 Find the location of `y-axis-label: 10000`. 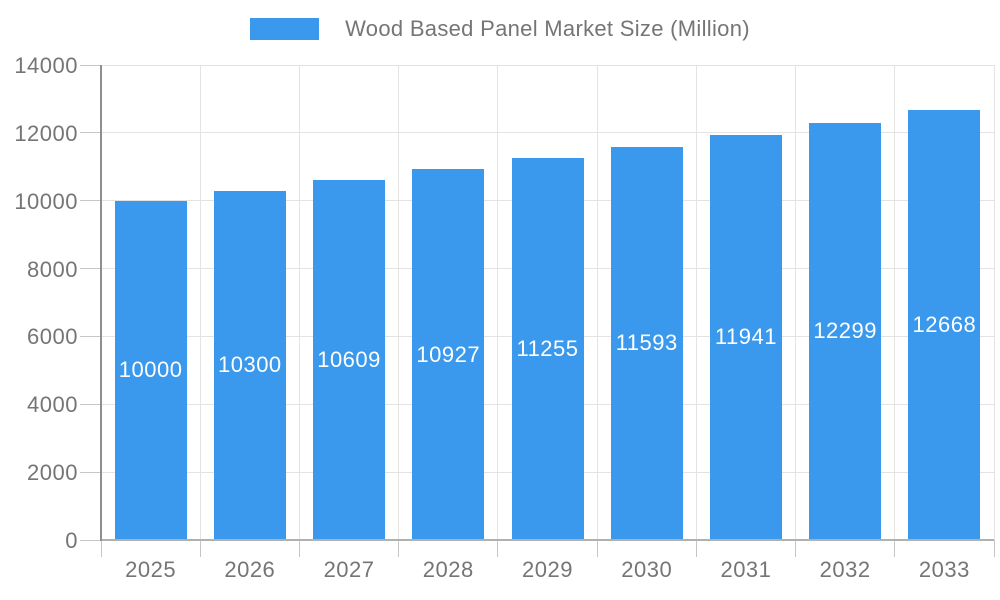

y-axis-label: 10000 is located at coordinates (46, 201).